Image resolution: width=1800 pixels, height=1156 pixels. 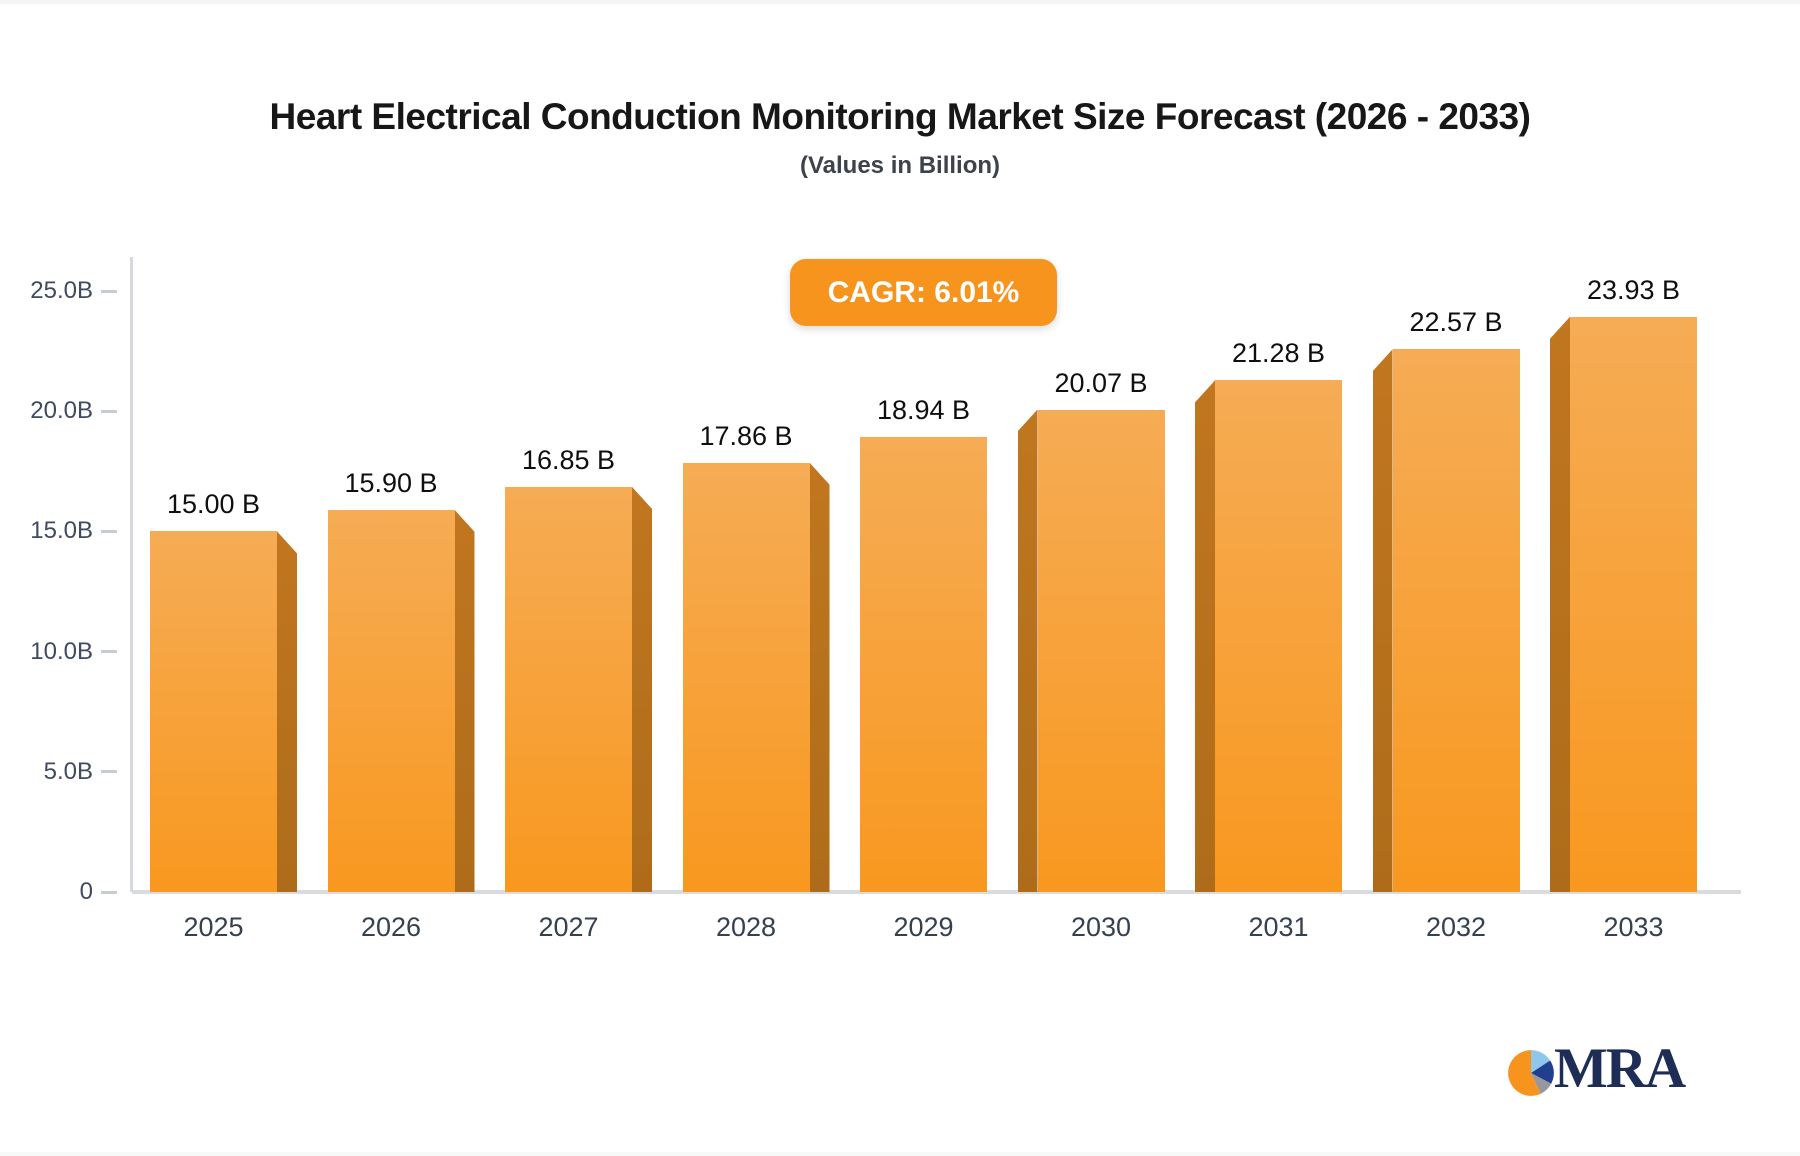 I want to click on bar-2026, so click(x=391, y=700).